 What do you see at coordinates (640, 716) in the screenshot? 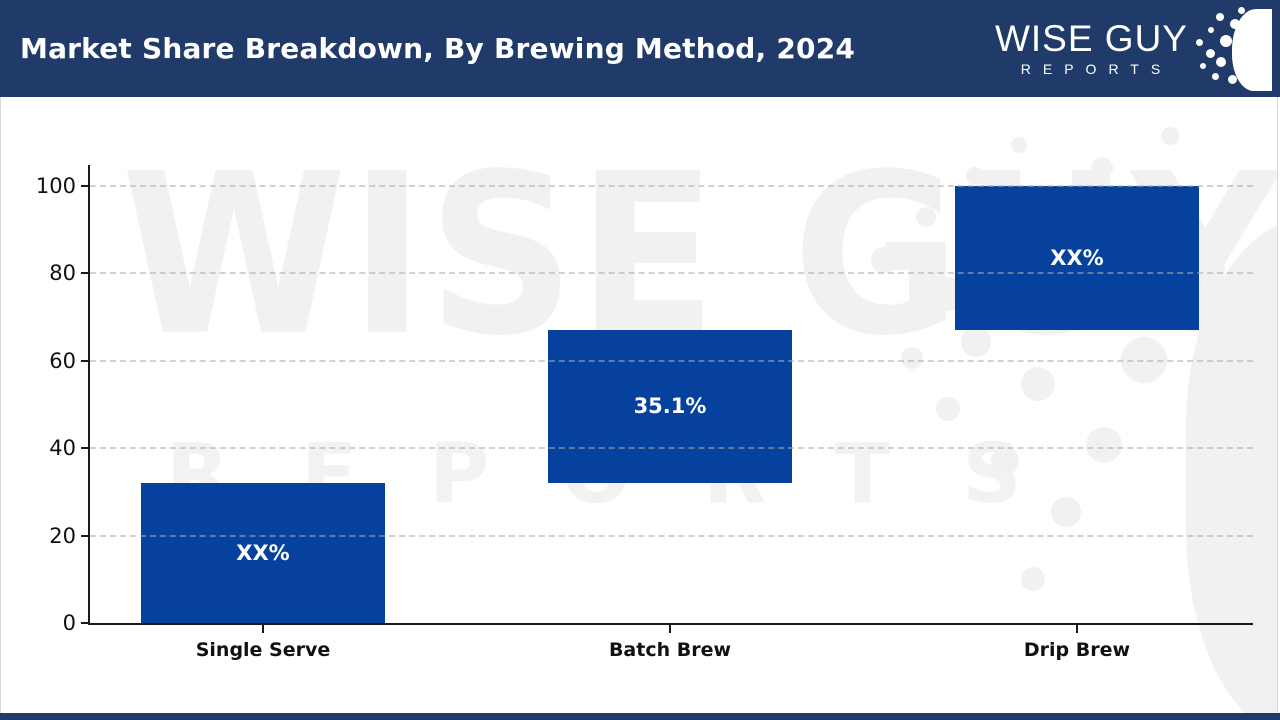
I see `footer-bar` at bounding box center [640, 716].